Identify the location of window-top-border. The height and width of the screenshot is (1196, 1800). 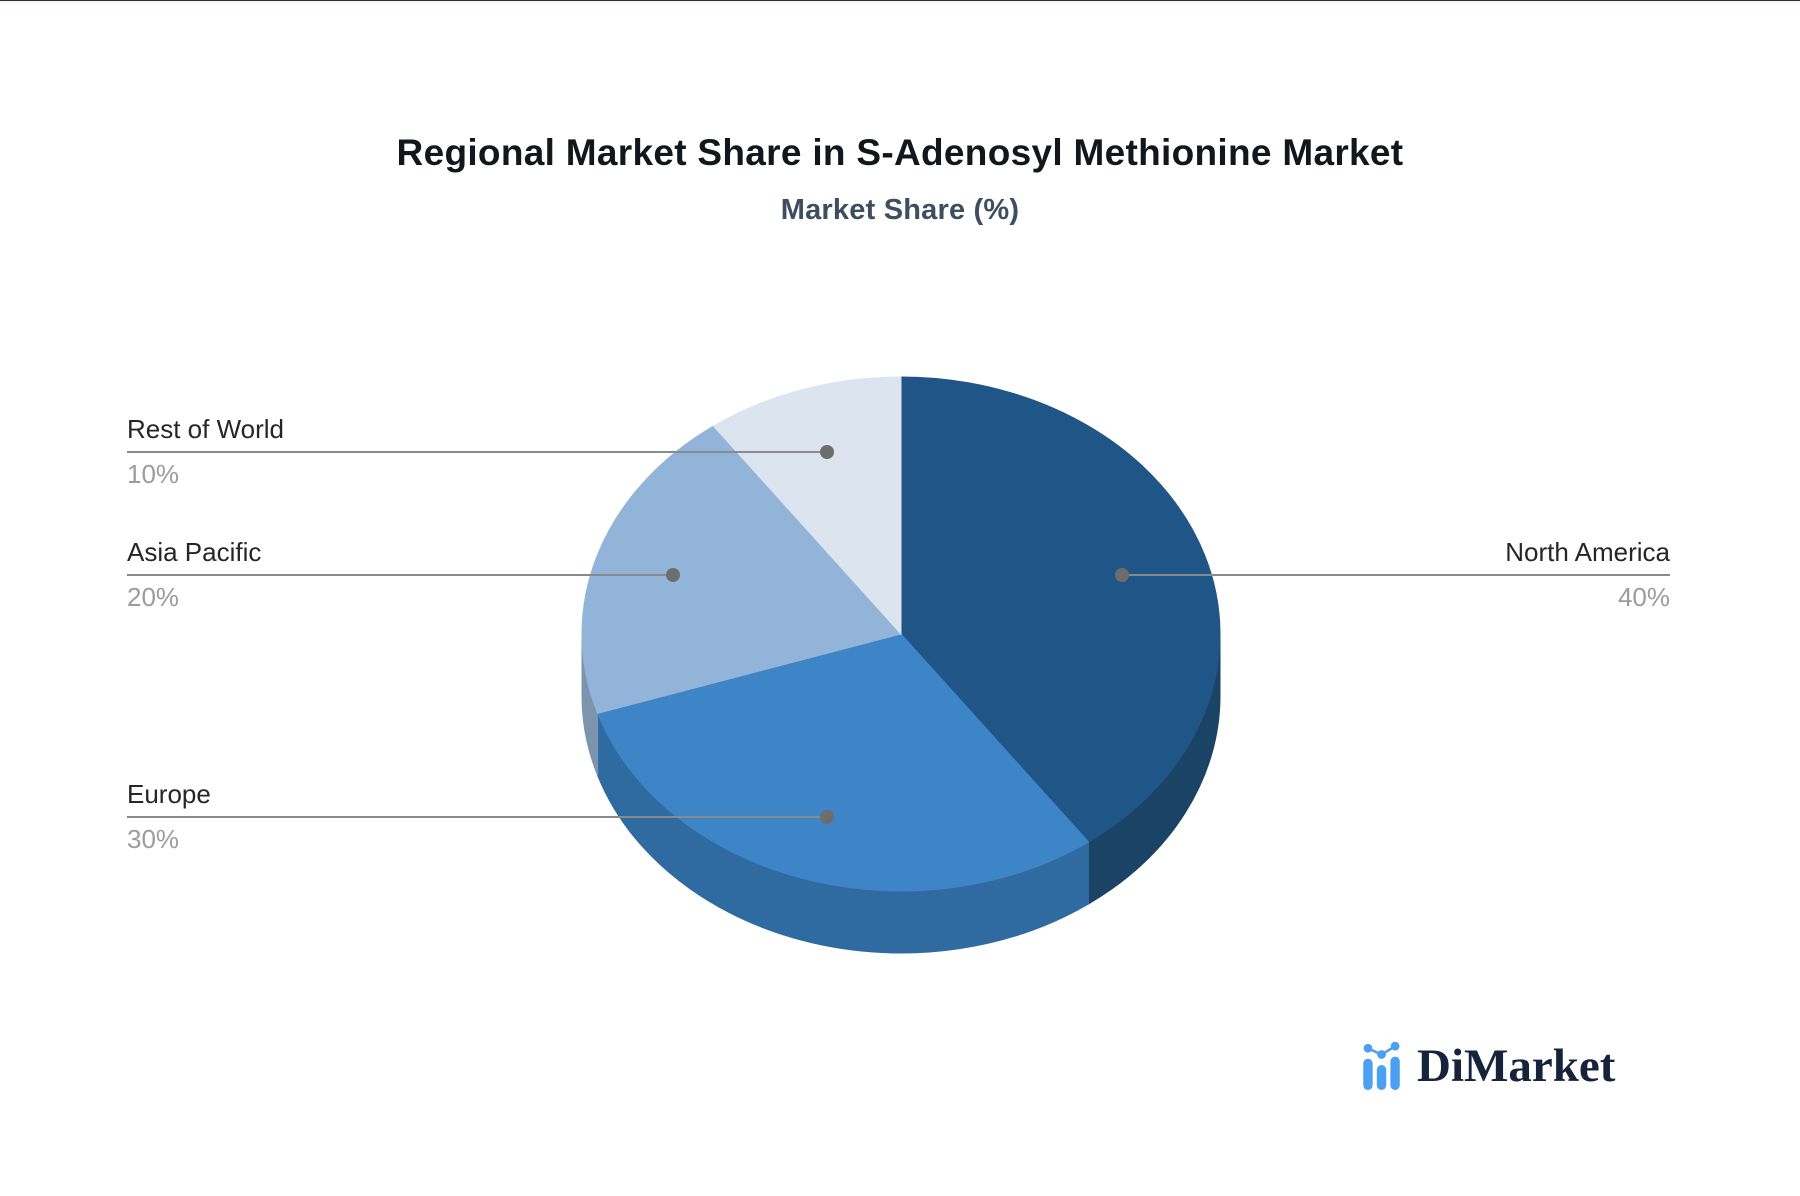
(900, 2).